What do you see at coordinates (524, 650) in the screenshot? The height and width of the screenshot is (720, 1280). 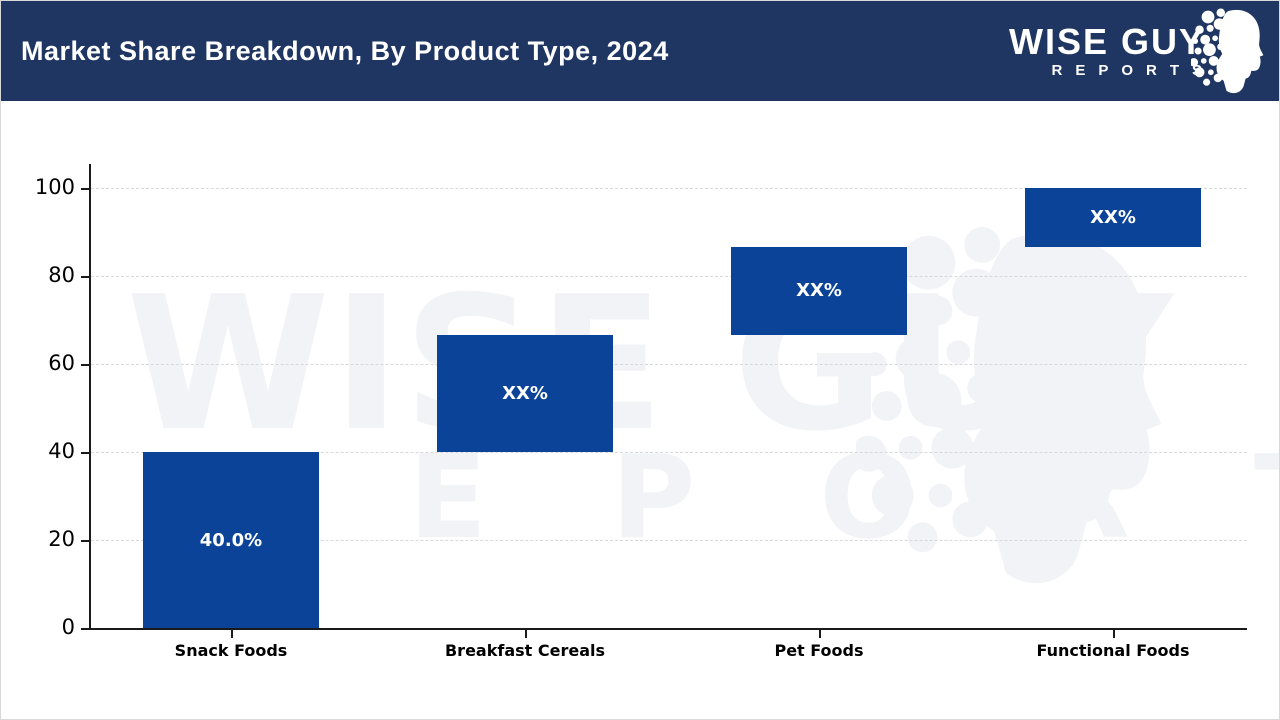 I see `x-category-label: Breakfast Cereals` at bounding box center [524, 650].